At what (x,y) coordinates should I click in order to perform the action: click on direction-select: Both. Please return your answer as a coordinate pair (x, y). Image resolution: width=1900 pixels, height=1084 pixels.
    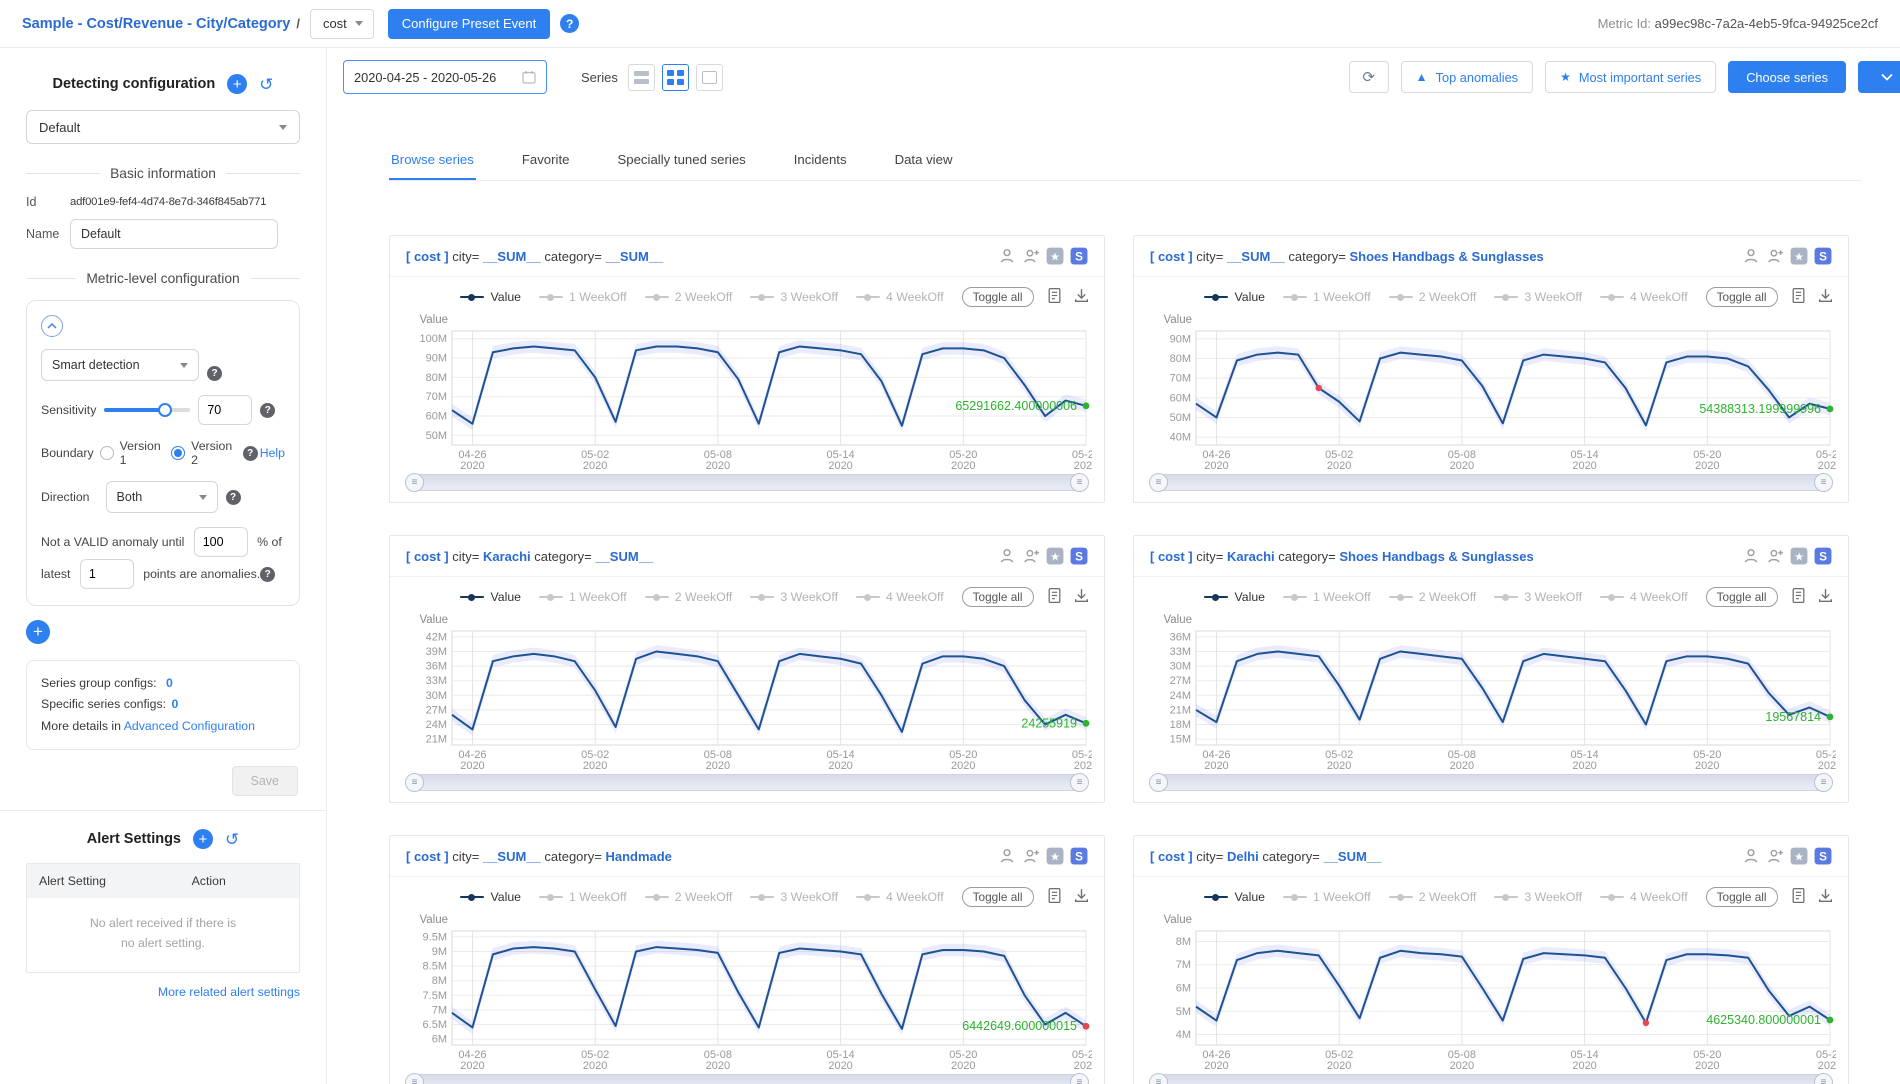
    Looking at the image, I should click on (161, 497).